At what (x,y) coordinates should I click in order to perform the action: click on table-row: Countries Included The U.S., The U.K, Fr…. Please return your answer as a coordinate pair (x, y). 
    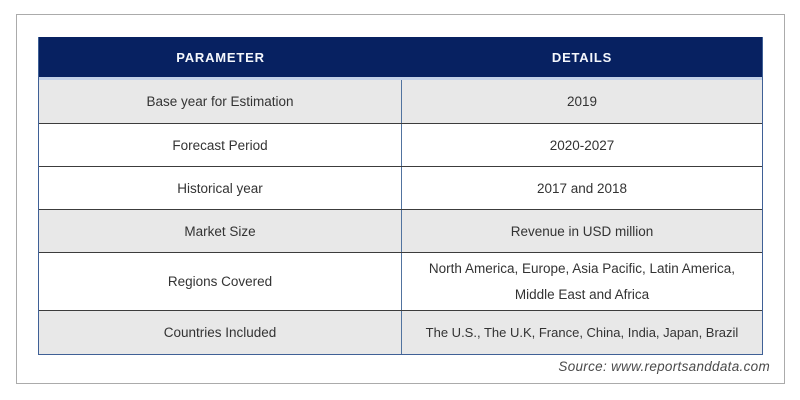
    Looking at the image, I should click on (400, 332).